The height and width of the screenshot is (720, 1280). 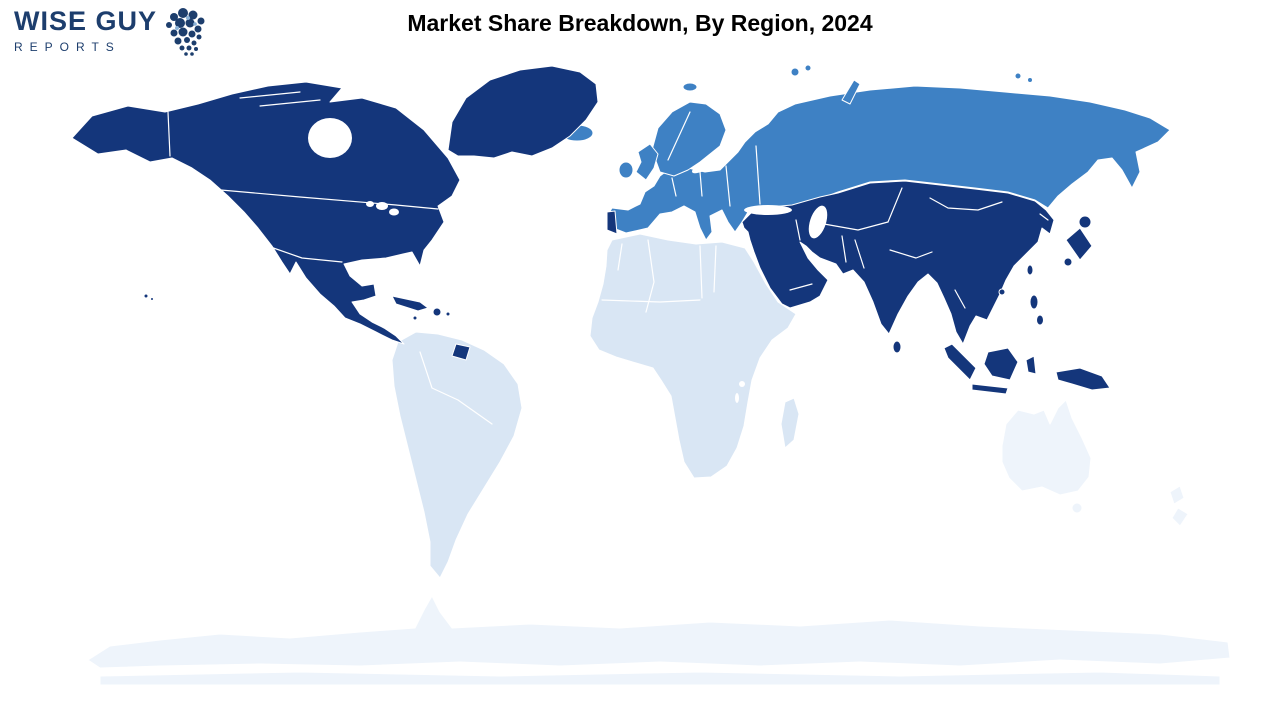 I want to click on region-novaya-zemlya, so click(x=851, y=92).